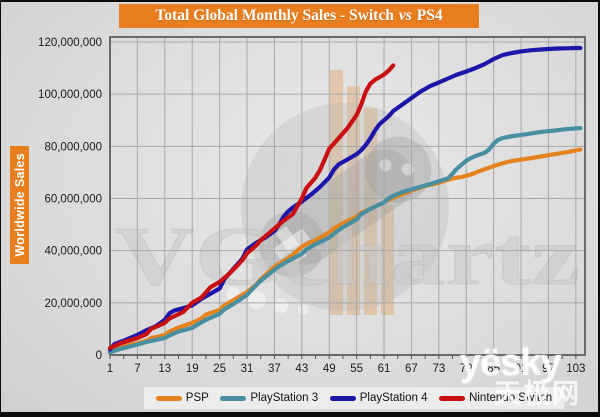 The image size is (600, 417). I want to click on x-tick-label: 73, so click(438, 369).